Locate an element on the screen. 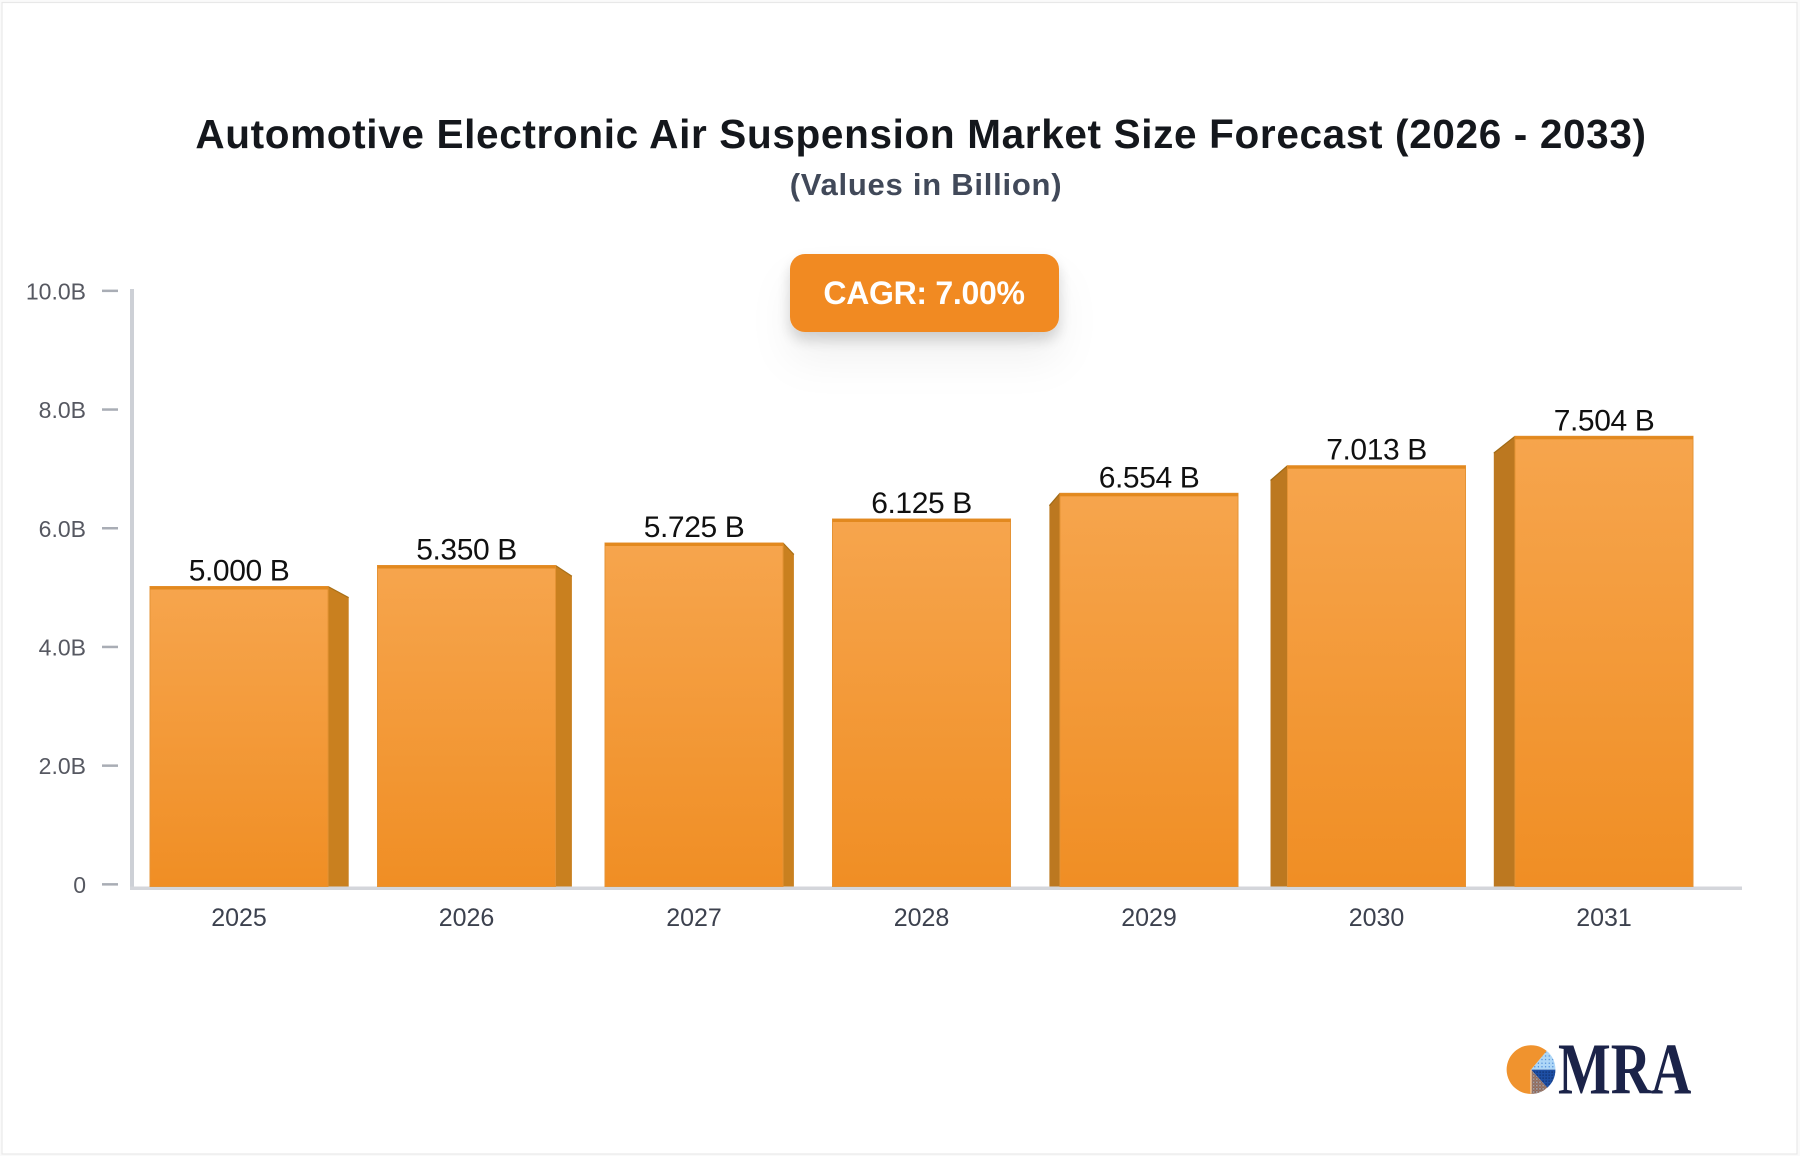  svg-text: 6.125 B is located at coordinates (921, 503).